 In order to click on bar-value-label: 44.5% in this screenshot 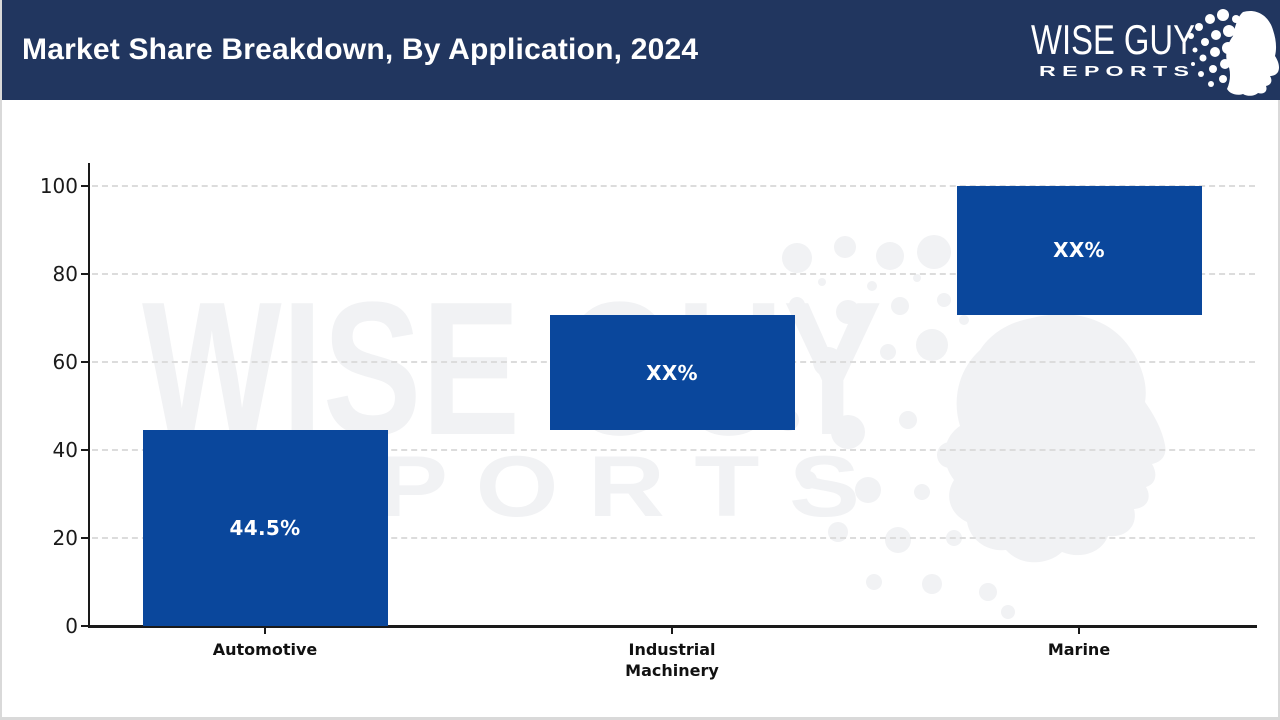, I will do `click(265, 527)`.